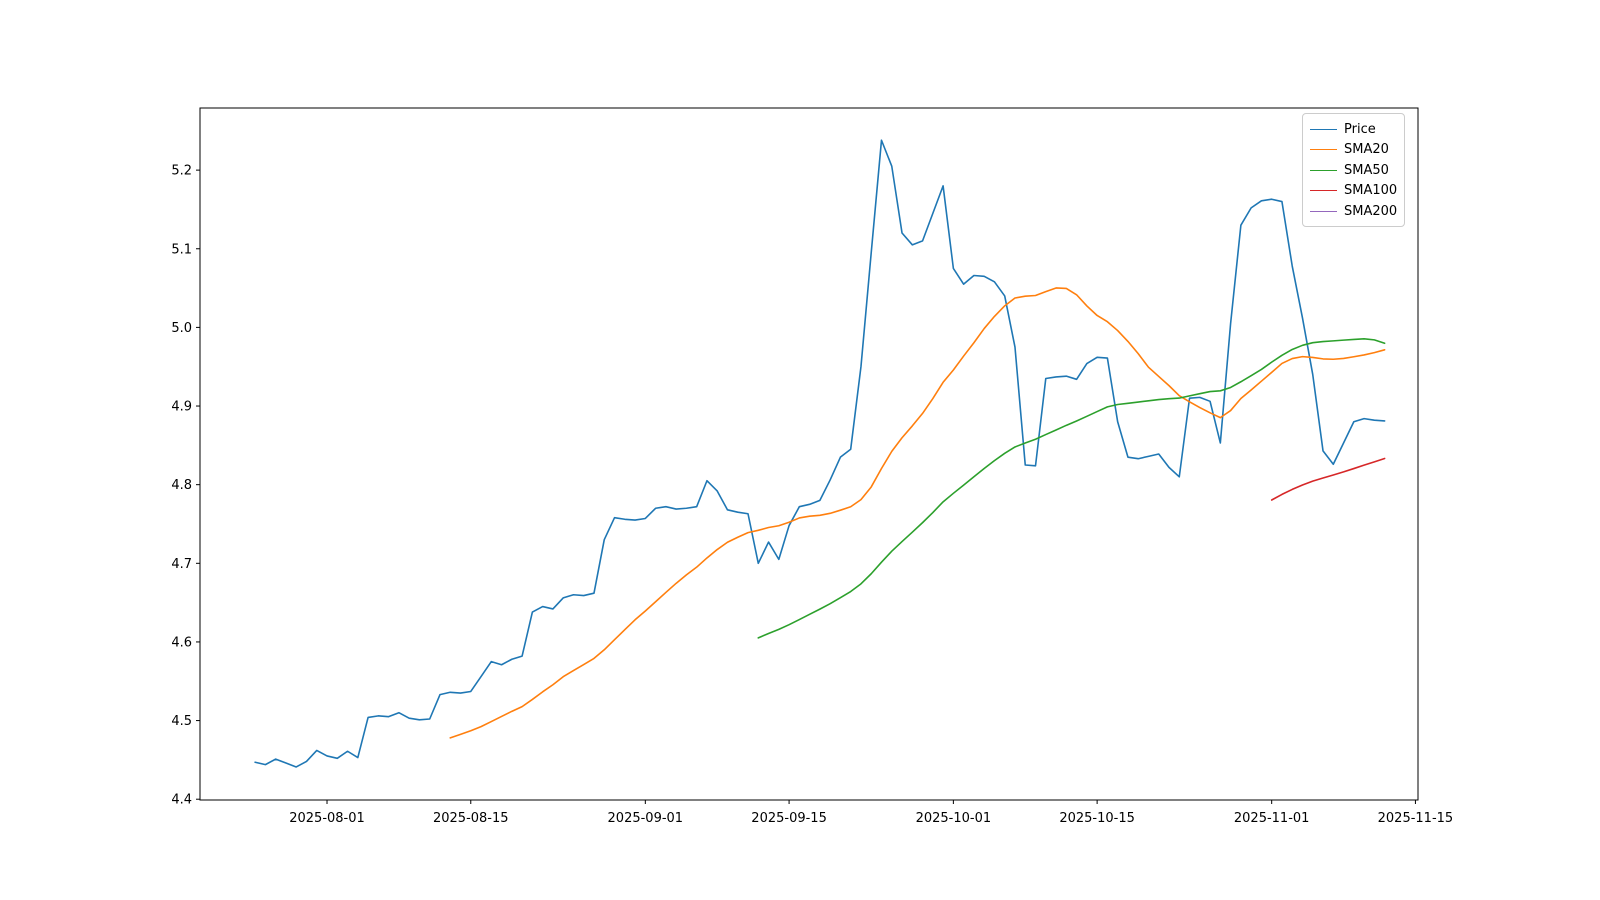 Image resolution: width=1600 pixels, height=900 pixels. I want to click on x-tick-label: 2025-08-15, so click(471, 818).